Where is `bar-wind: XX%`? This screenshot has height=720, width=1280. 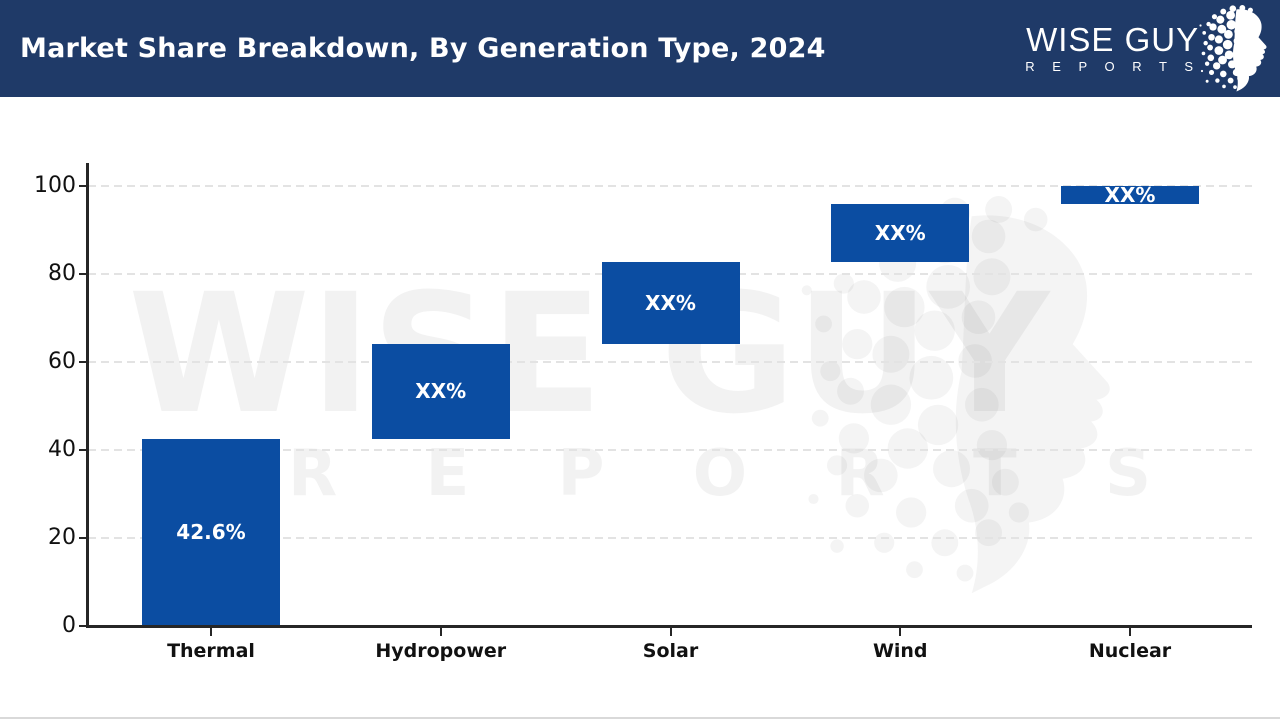 bar-wind: XX% is located at coordinates (900, 233).